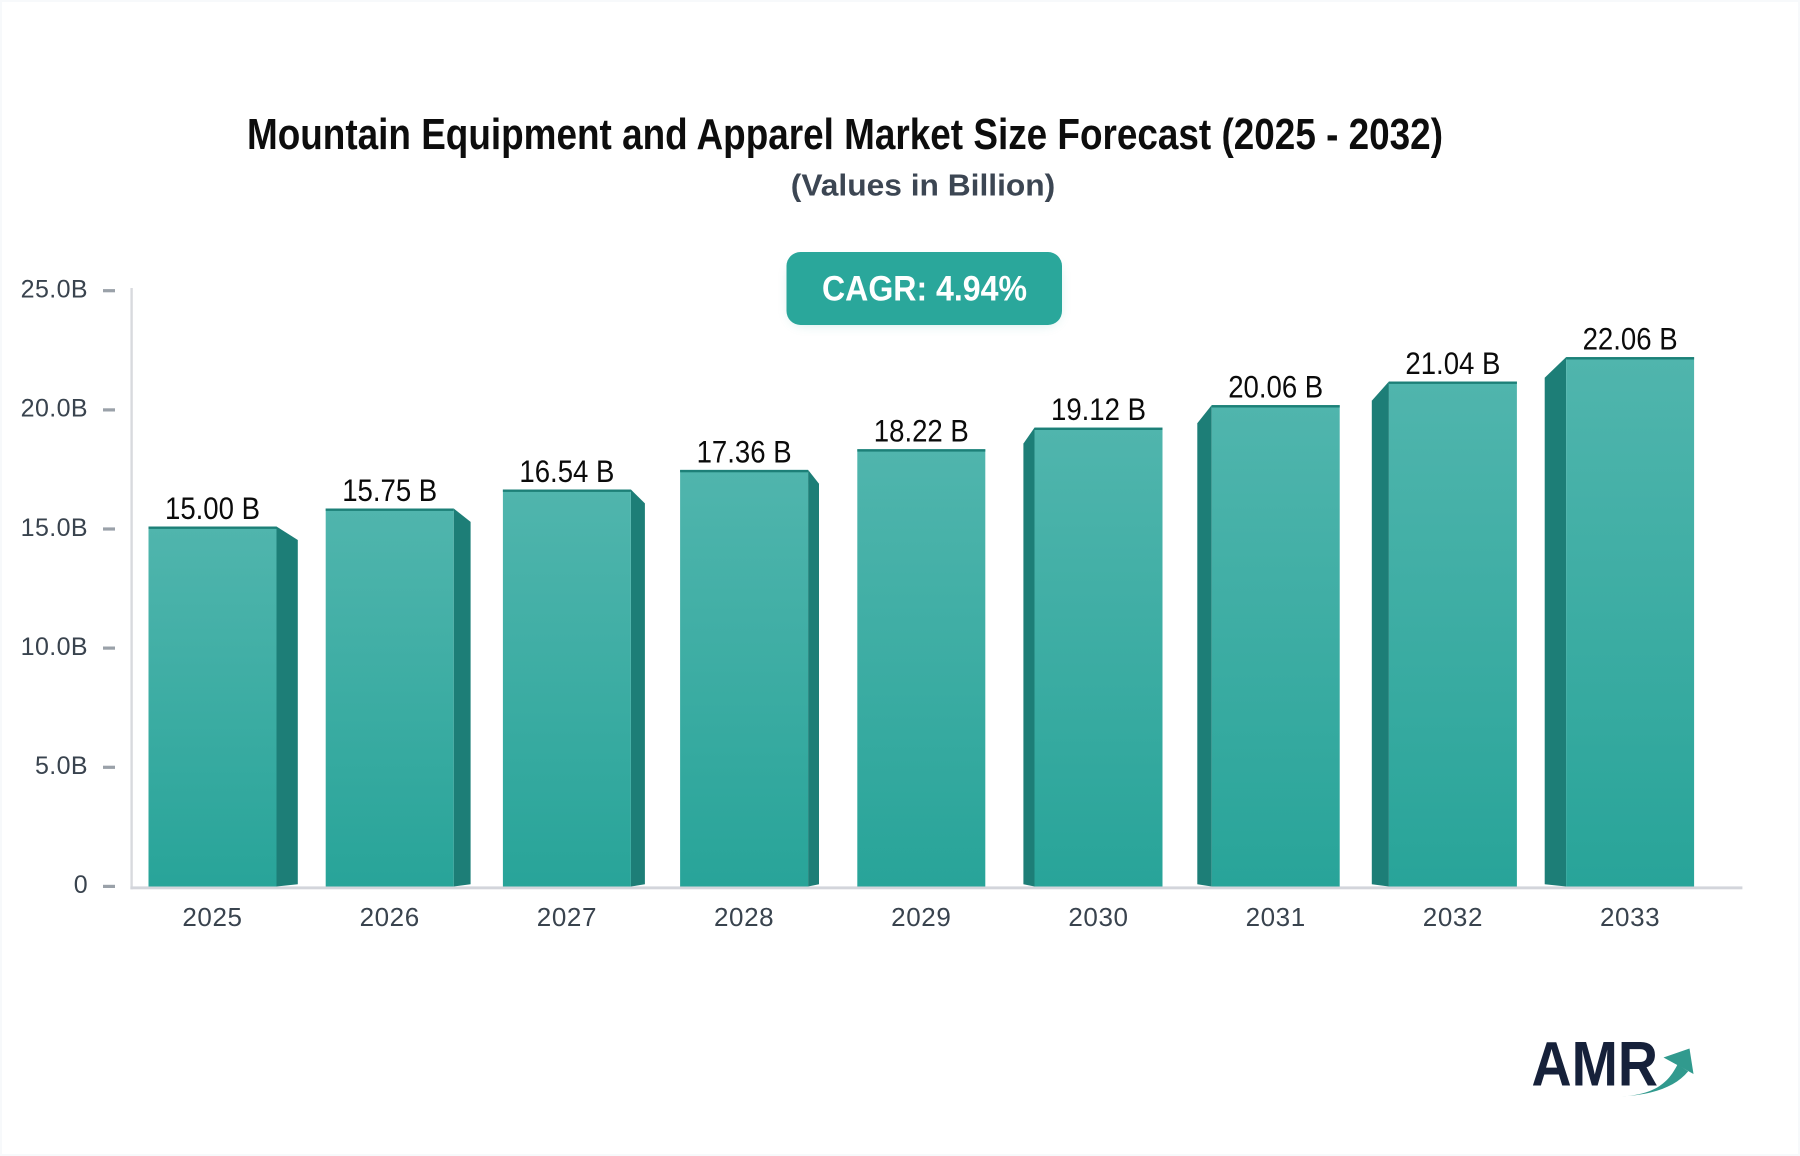 The image size is (1800, 1156). What do you see at coordinates (1453, 917) in the screenshot?
I see `svg-text: 2032` at bounding box center [1453, 917].